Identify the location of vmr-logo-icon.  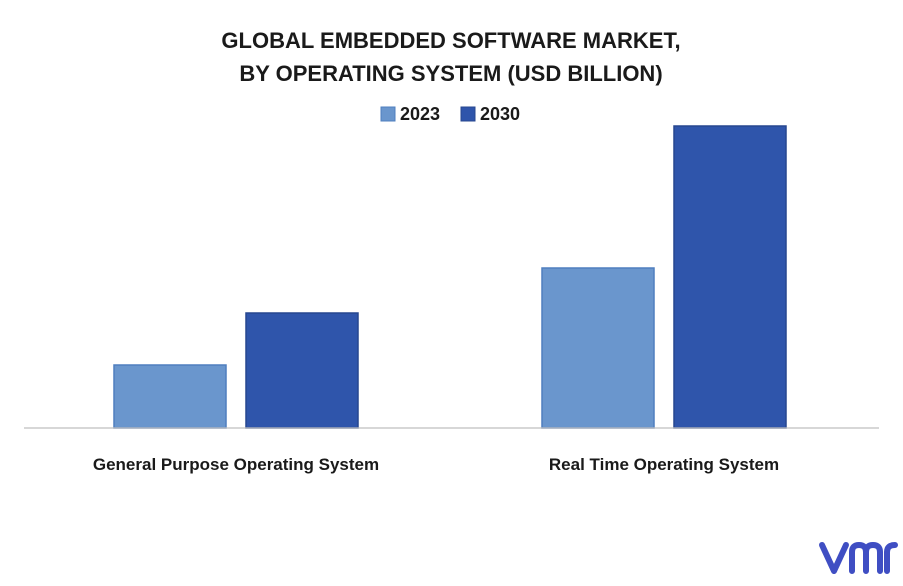
(858, 558).